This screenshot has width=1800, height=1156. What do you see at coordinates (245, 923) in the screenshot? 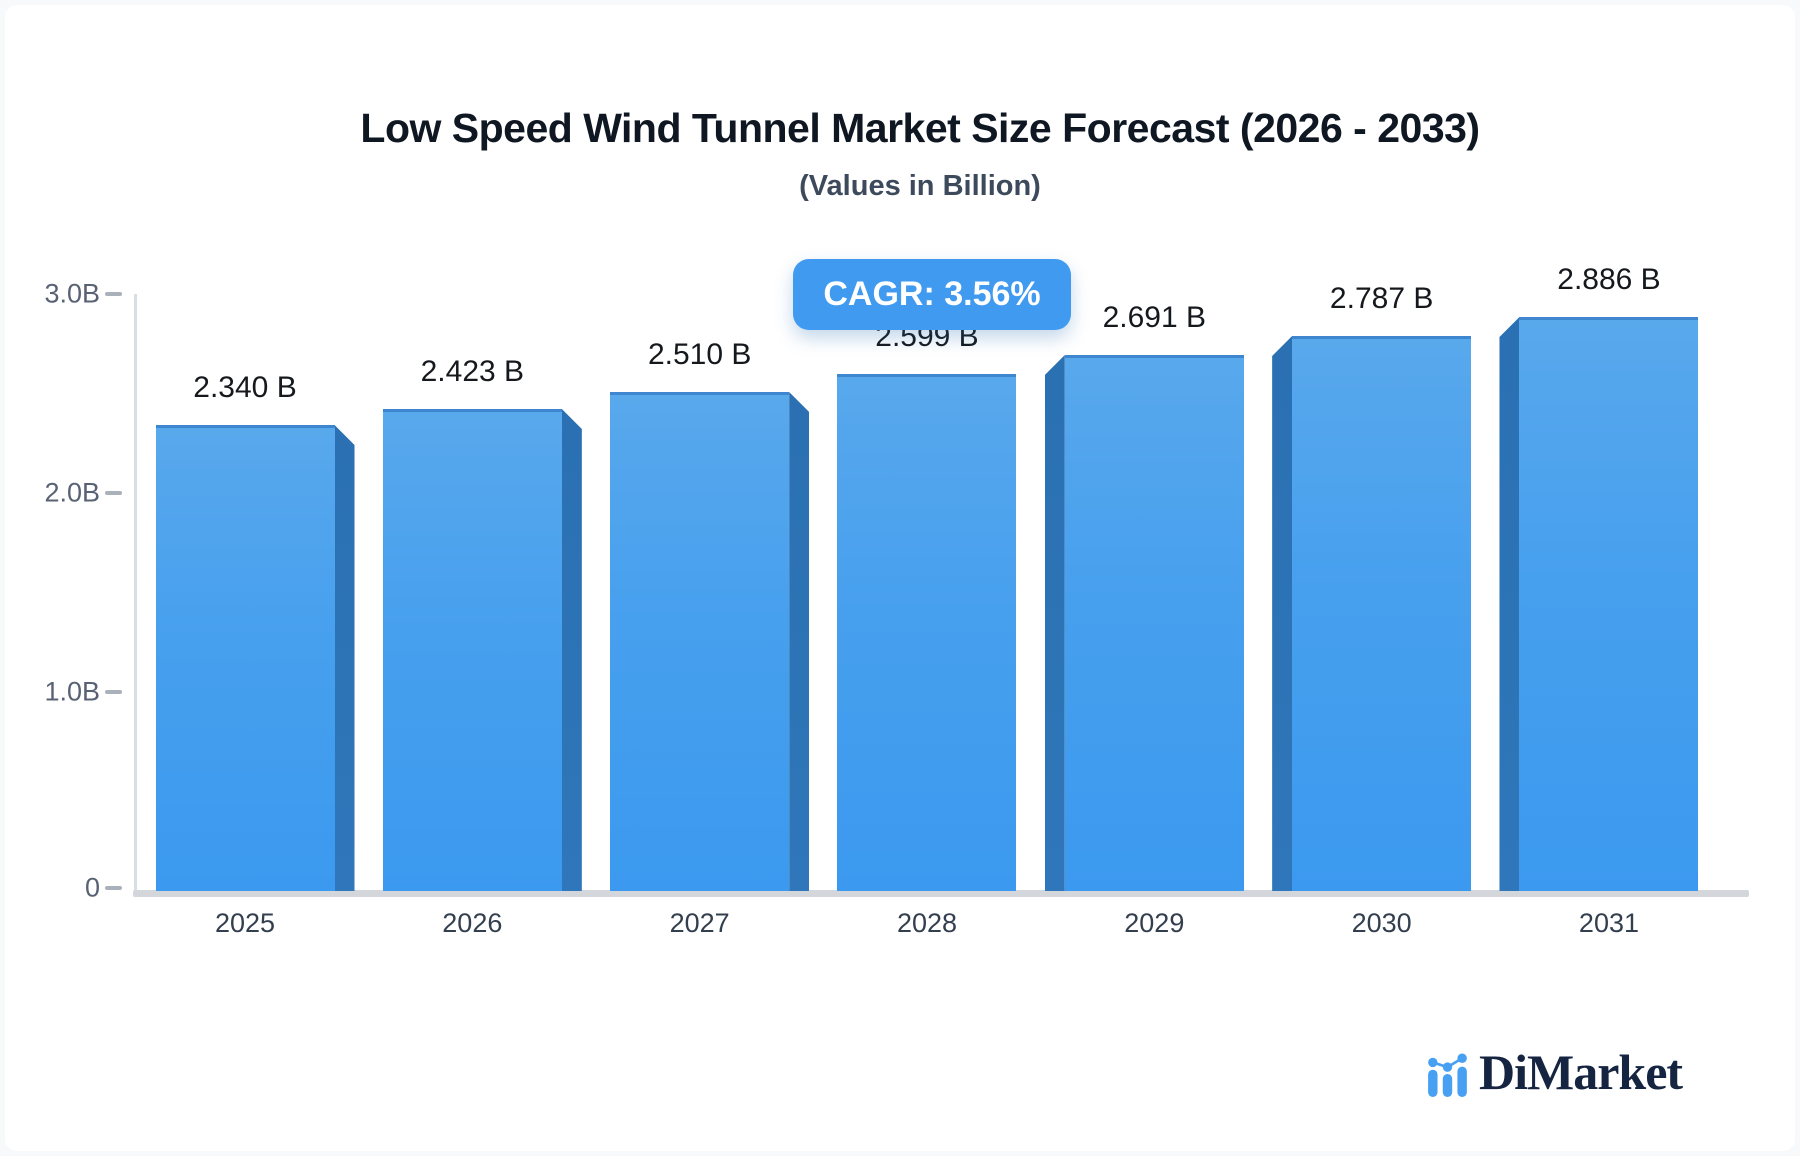
I see `x-axis-label: 2025` at bounding box center [245, 923].